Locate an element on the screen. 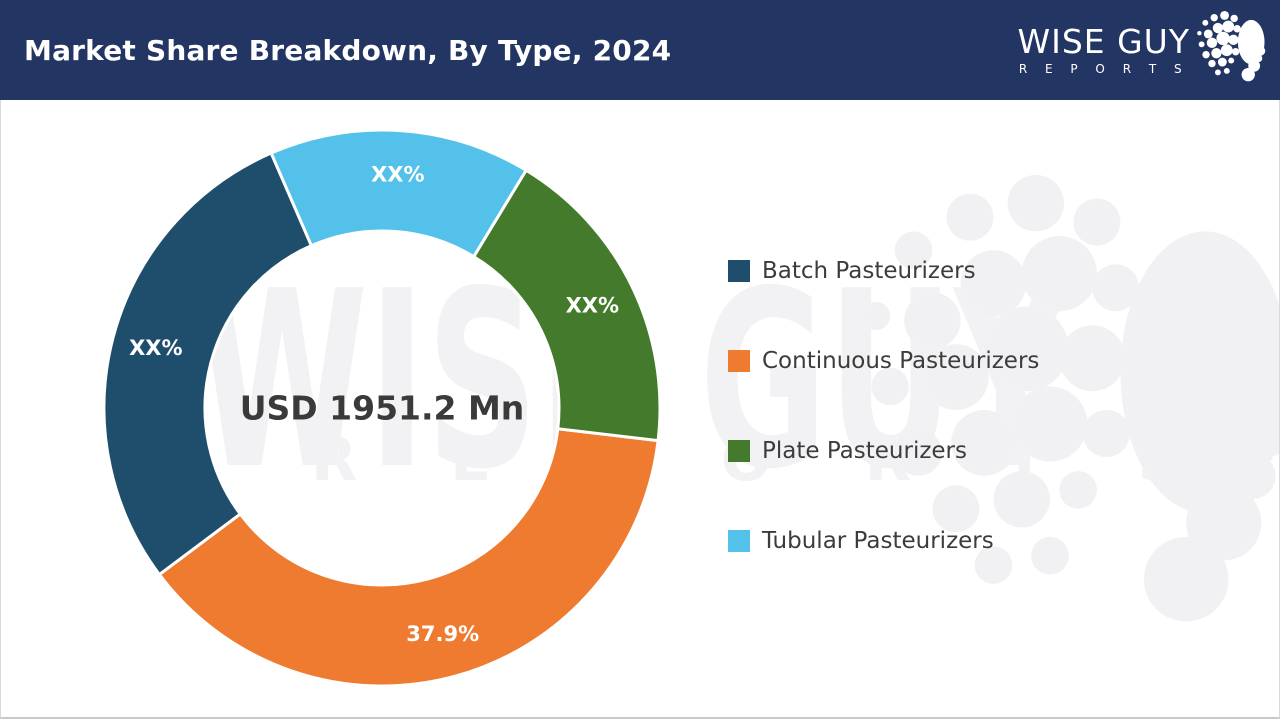 The image size is (1280, 720). donut-center-value: USD 1951.2 Mn is located at coordinates (382, 408).